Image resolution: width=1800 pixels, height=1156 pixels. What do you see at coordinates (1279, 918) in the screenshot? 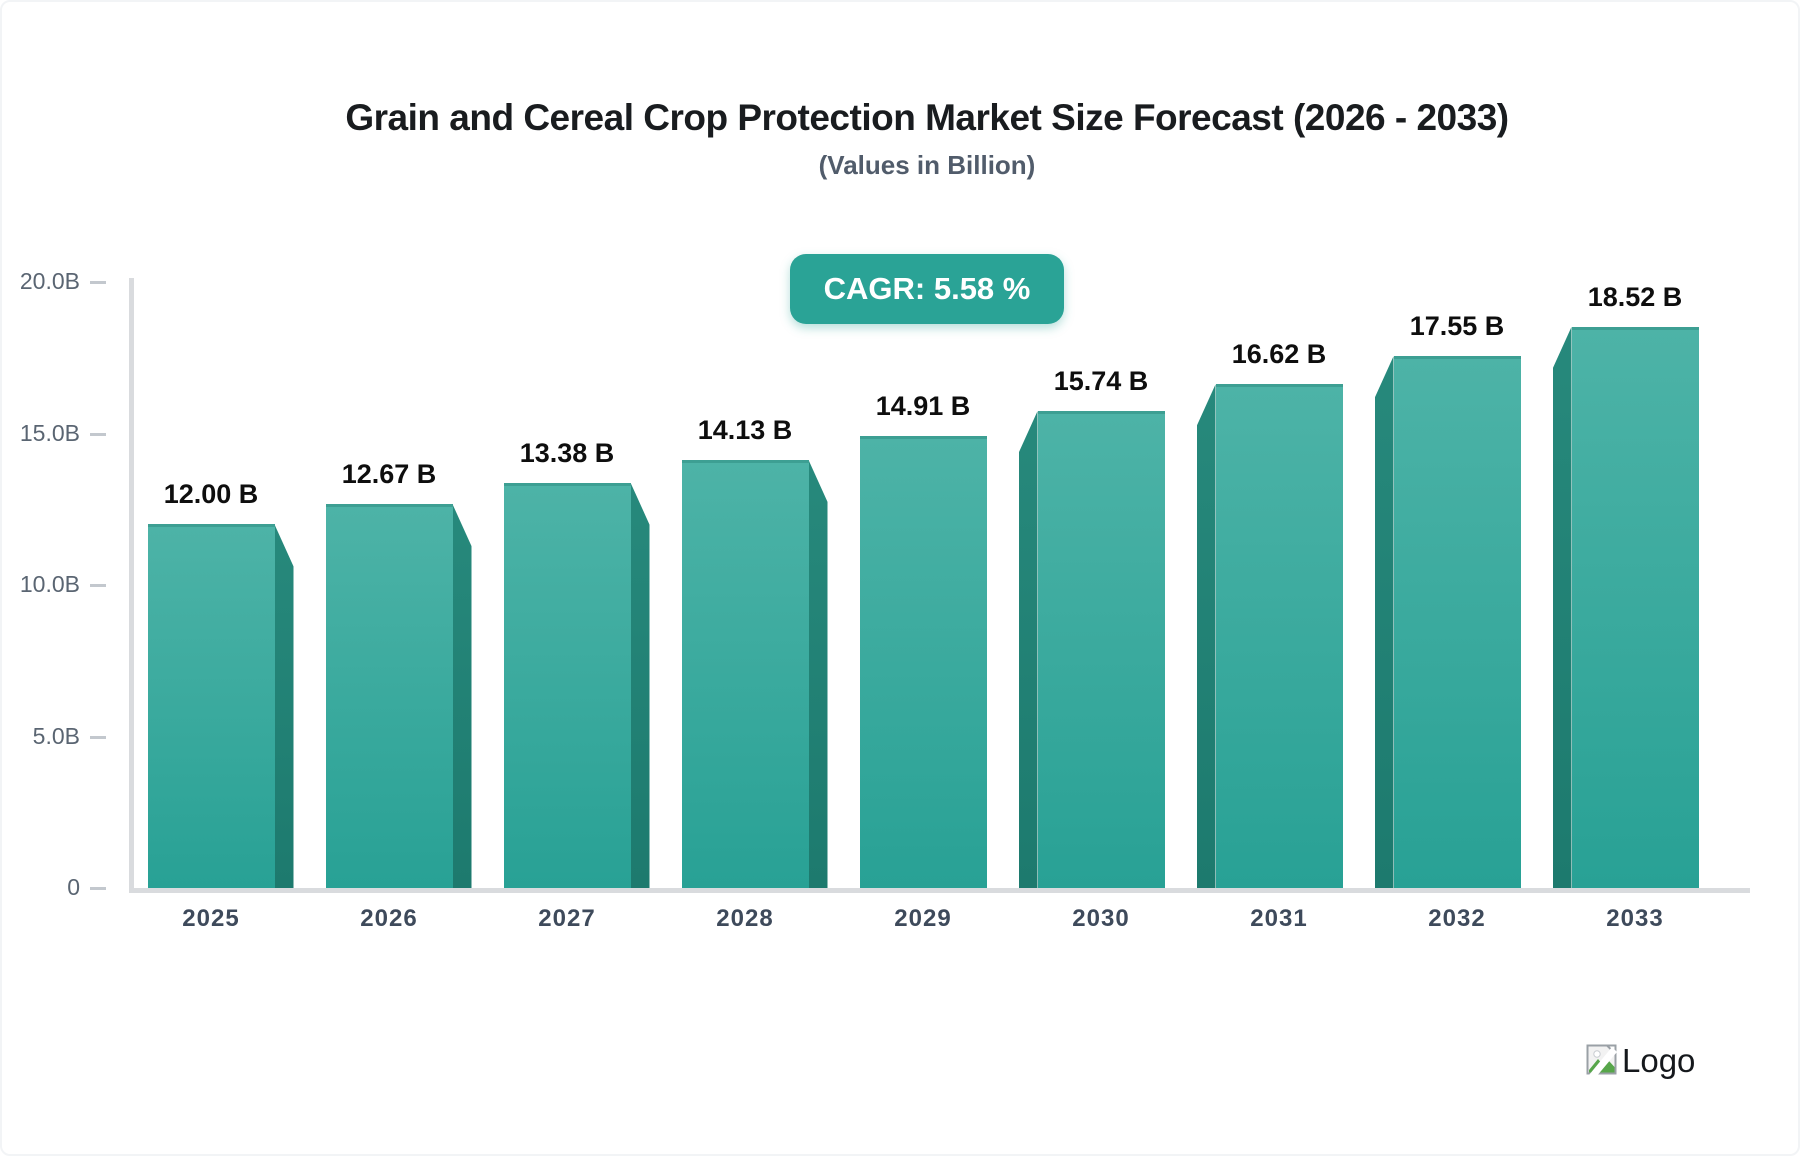
I see `x-axis-label-2031: 2031` at bounding box center [1279, 918].